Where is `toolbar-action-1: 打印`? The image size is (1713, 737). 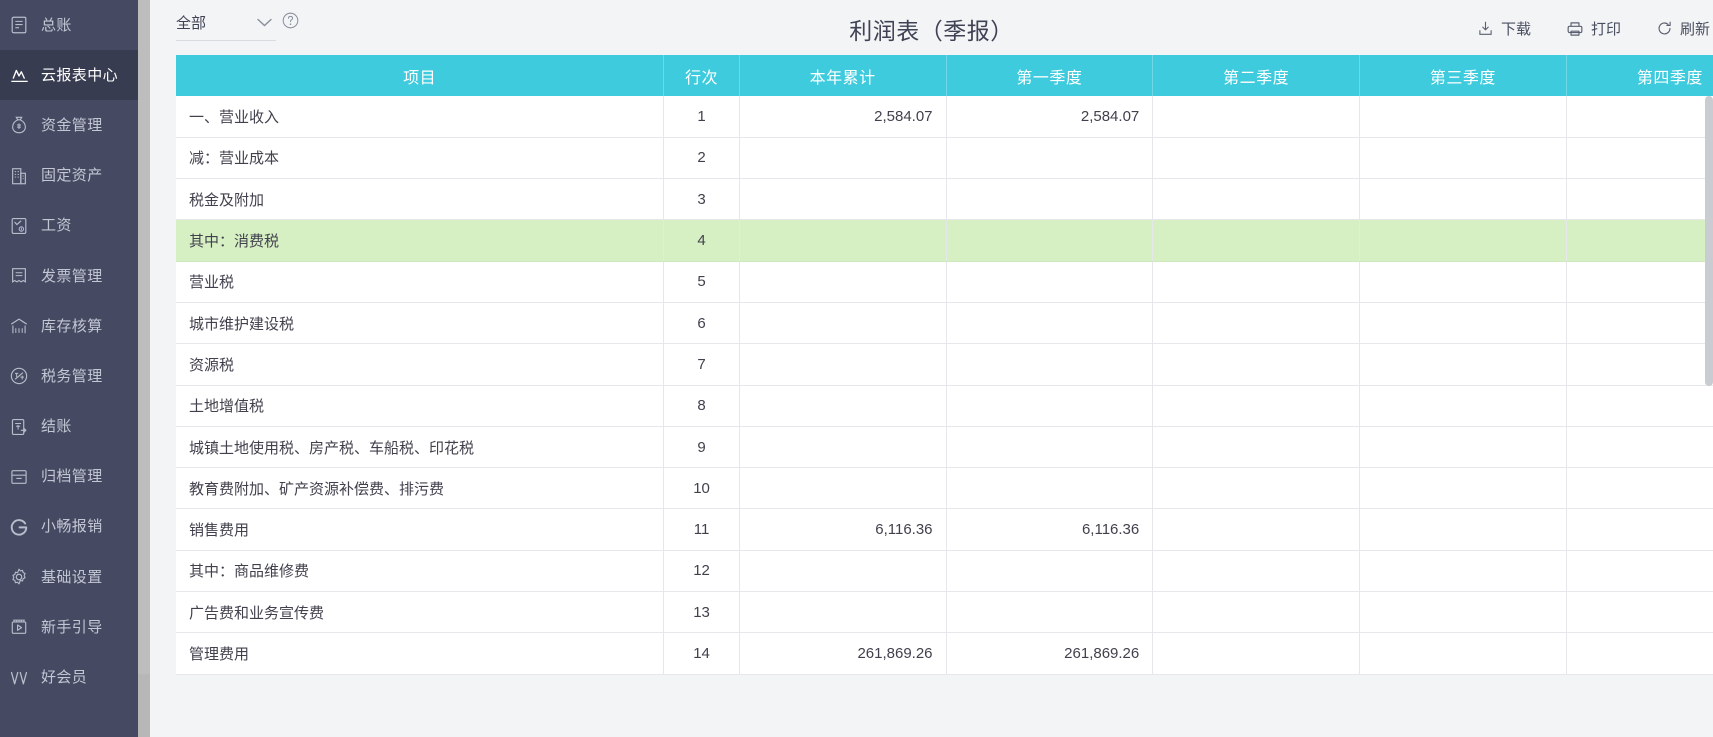 toolbar-action-1: 打印 is located at coordinates (1593, 28).